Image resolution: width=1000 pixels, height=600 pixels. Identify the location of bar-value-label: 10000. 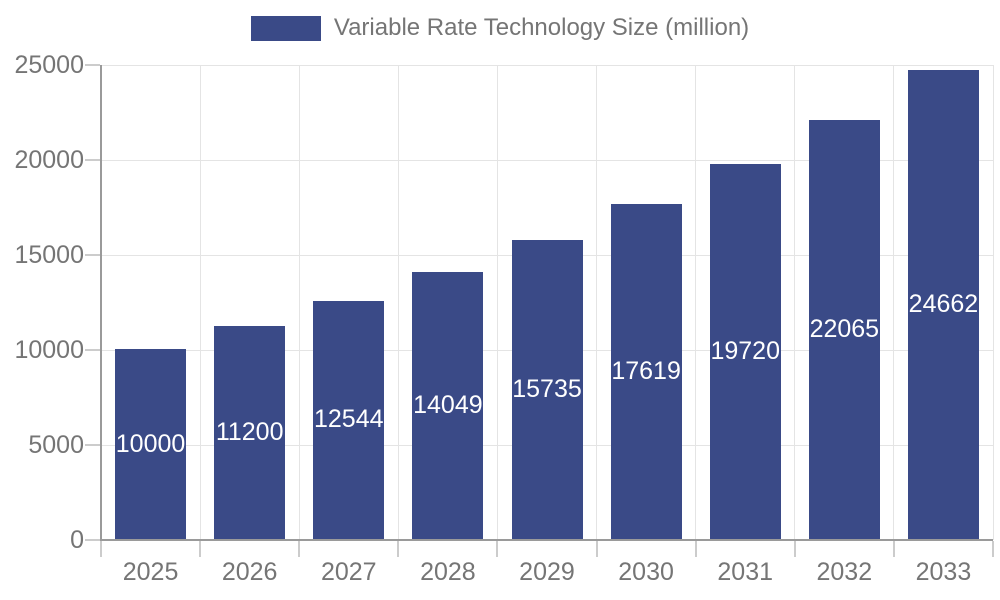
(150, 443).